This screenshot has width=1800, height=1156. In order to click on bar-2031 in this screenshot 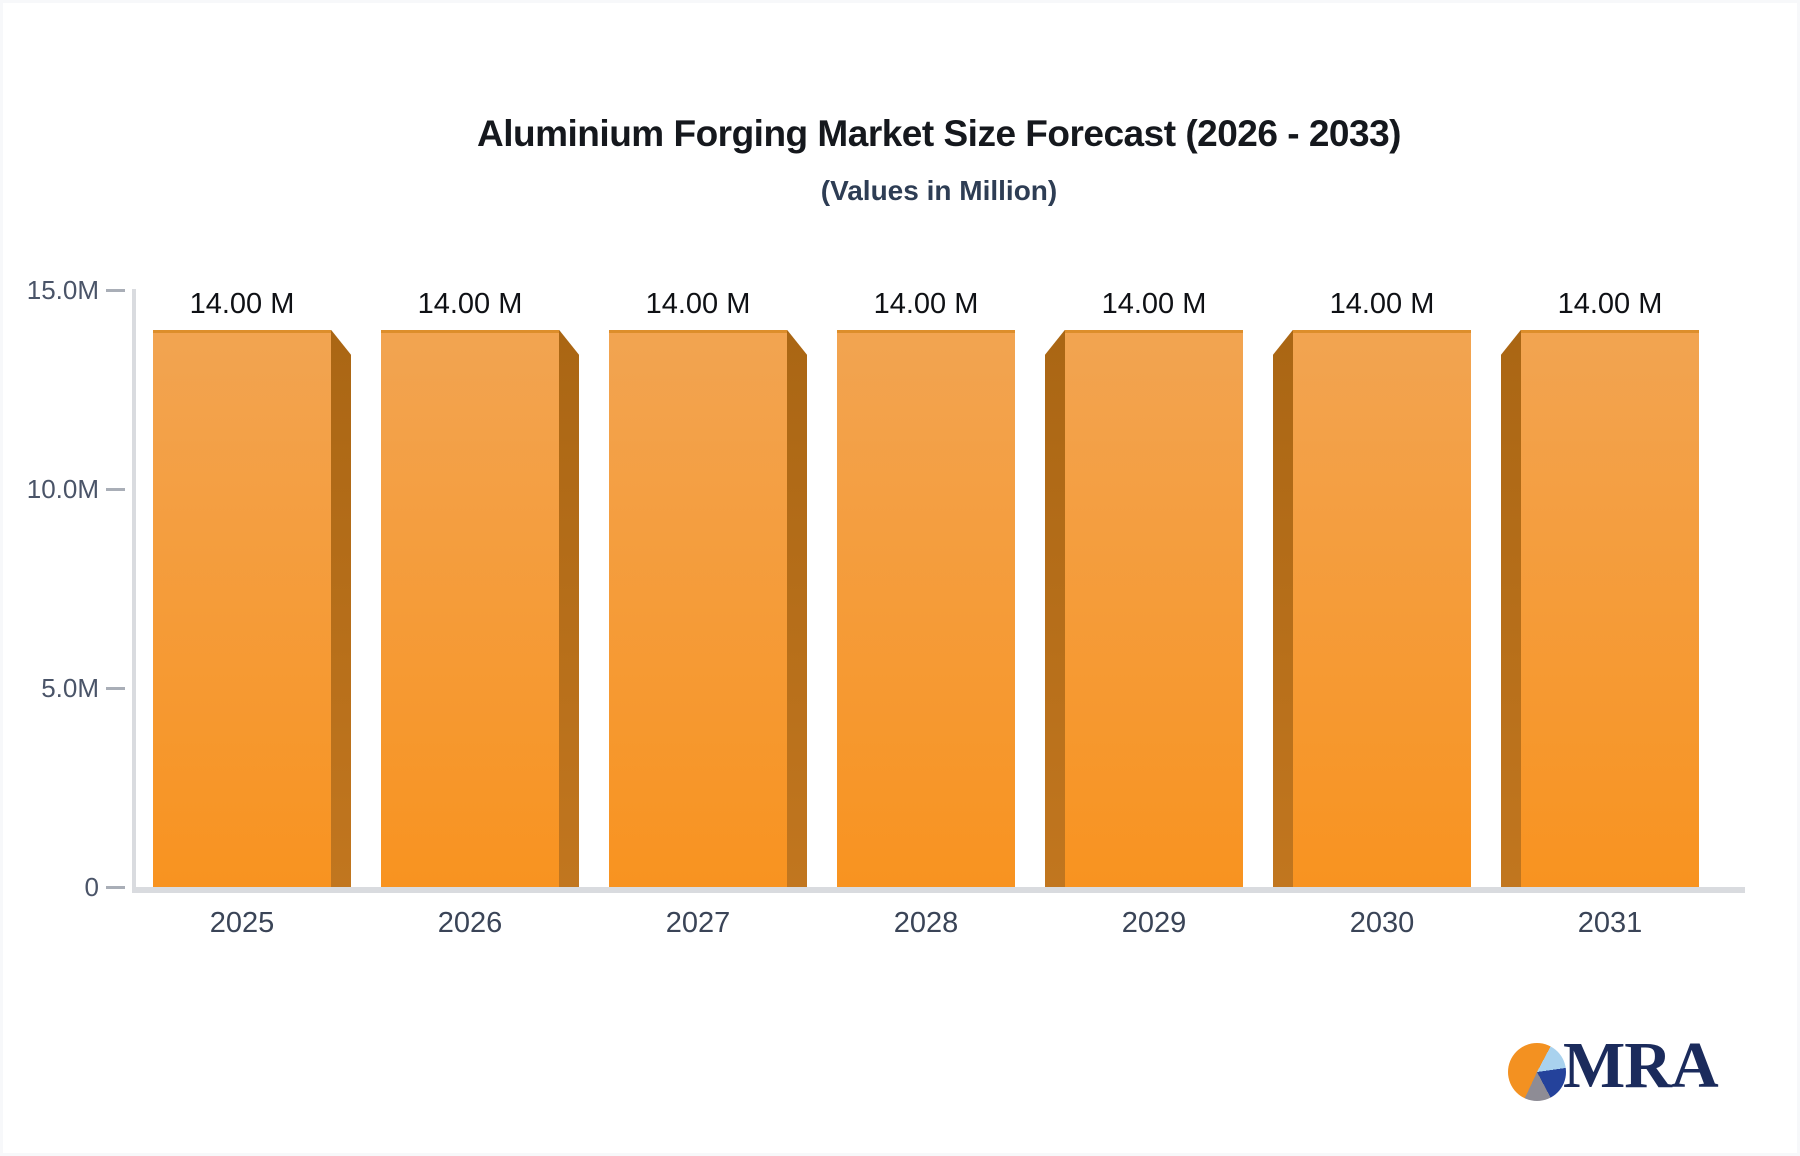, I will do `click(1610, 608)`.